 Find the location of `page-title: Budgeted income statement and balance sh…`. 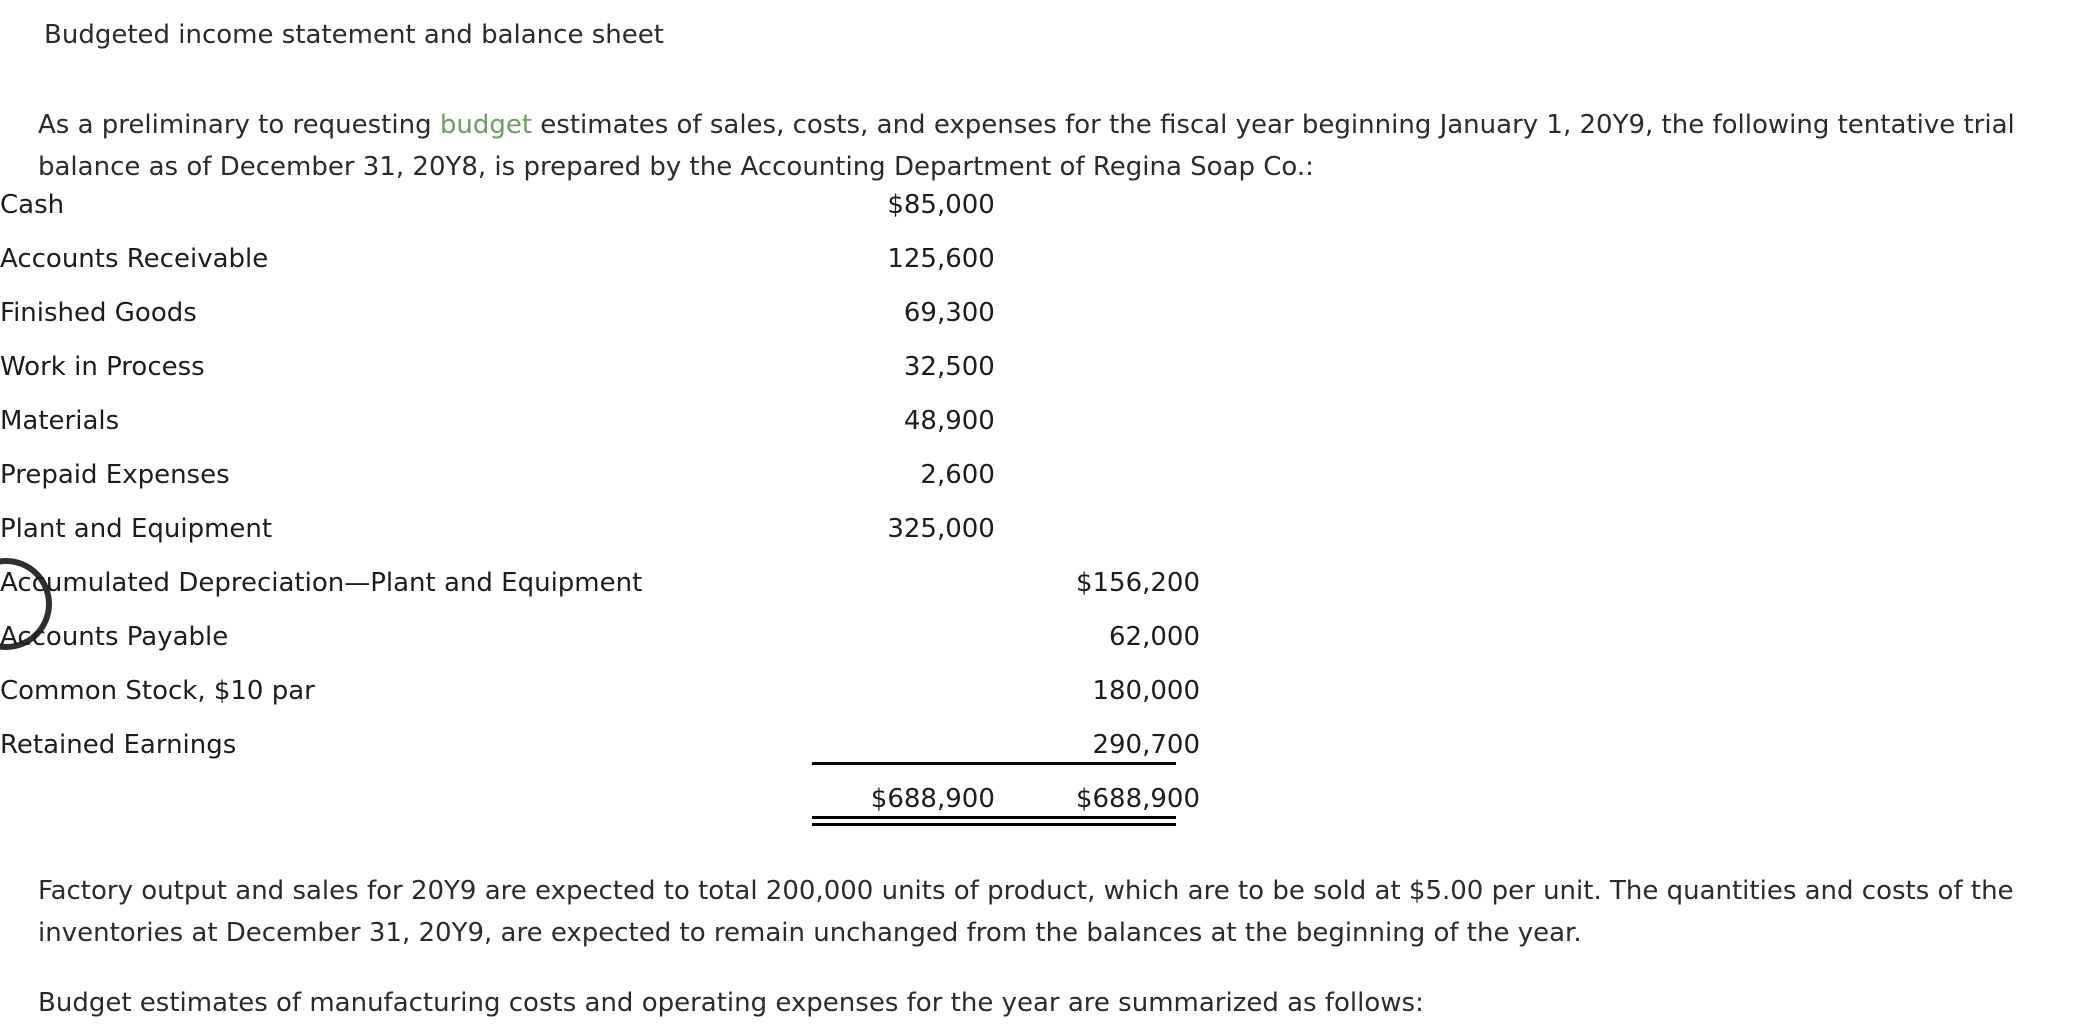

page-title: Budgeted income statement and balance sh… is located at coordinates (354, 35).